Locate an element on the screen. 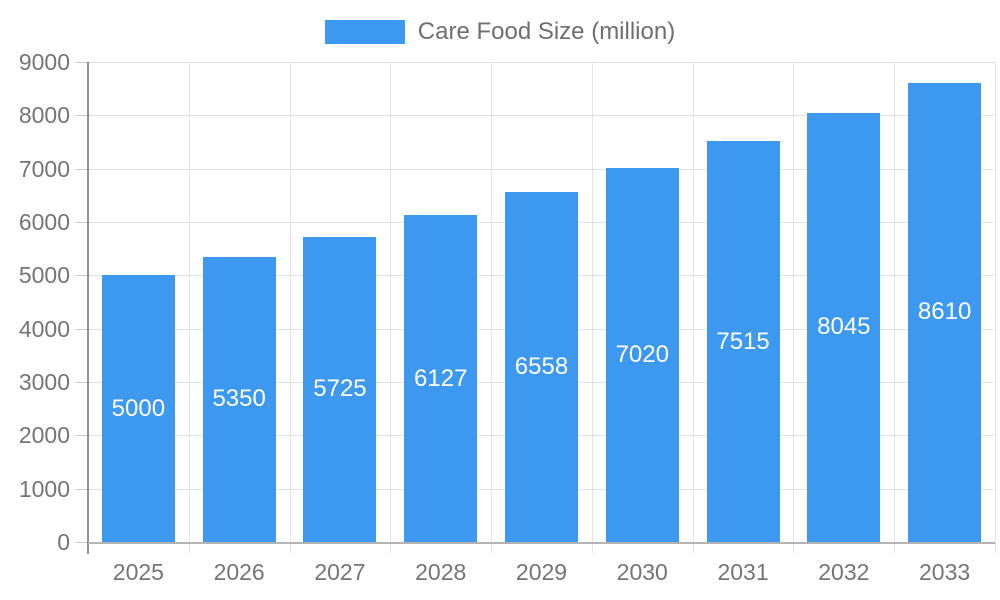 The width and height of the screenshot is (1000, 600). bar-2031 is located at coordinates (743, 341).